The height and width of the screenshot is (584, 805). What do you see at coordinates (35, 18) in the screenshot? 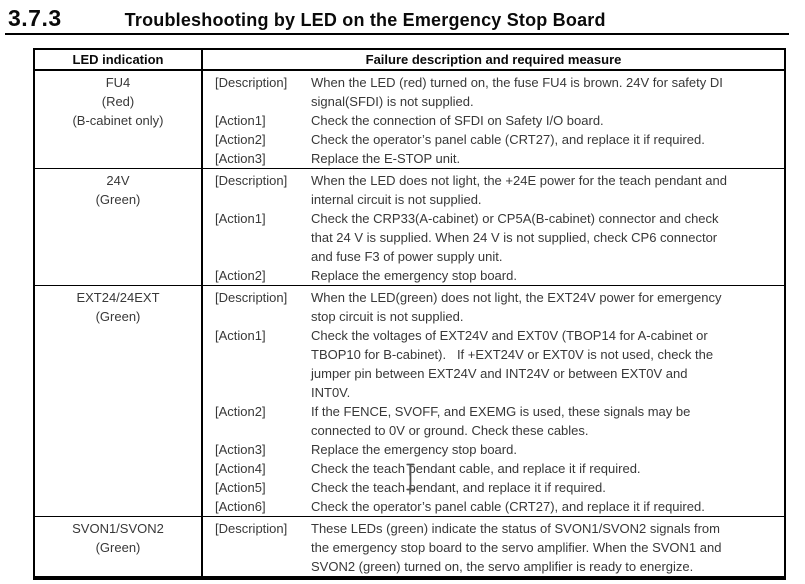
I see `section-number: 3.7.3` at bounding box center [35, 18].